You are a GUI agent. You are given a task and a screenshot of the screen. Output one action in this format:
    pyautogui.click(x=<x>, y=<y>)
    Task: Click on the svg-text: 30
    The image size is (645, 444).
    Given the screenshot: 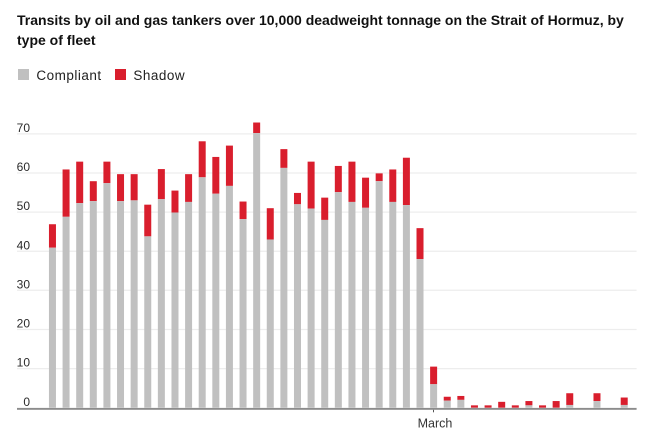 What is the action you would take?
    pyautogui.click(x=24, y=284)
    